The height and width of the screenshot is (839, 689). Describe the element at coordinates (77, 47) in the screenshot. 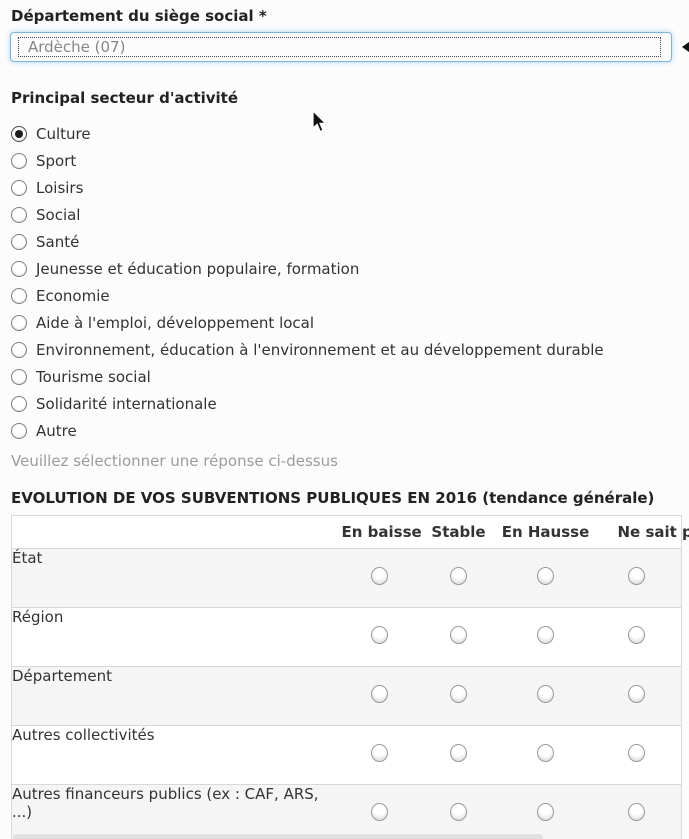

I see `department-selected-value: Ardèche (07)` at that location.